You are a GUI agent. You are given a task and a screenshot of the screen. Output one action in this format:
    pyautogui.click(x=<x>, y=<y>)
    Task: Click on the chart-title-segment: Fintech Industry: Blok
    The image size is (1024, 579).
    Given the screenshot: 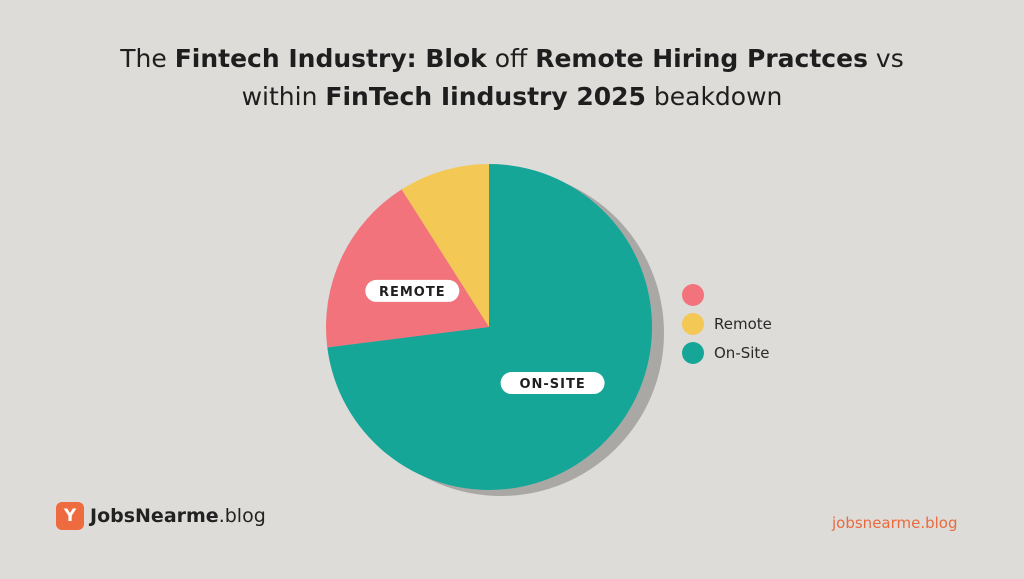 What is the action you would take?
    pyautogui.click(x=330, y=58)
    